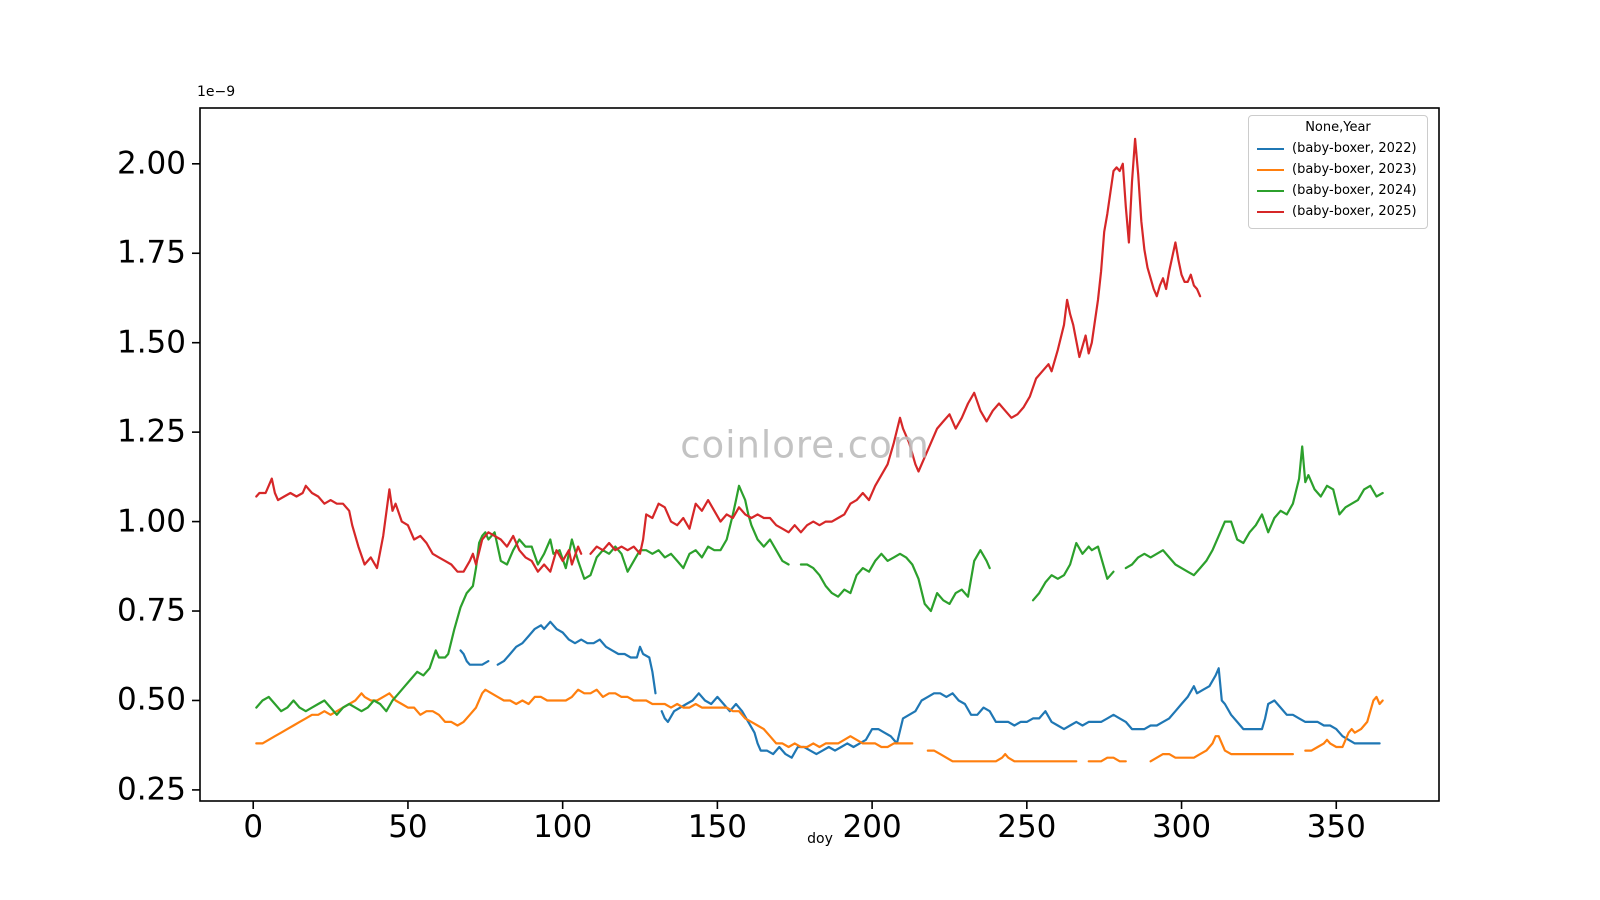 Image resolution: width=1600 pixels, height=900 pixels. I want to click on legend-entry-2023: (baby-boxer, 2023), so click(1338, 169).